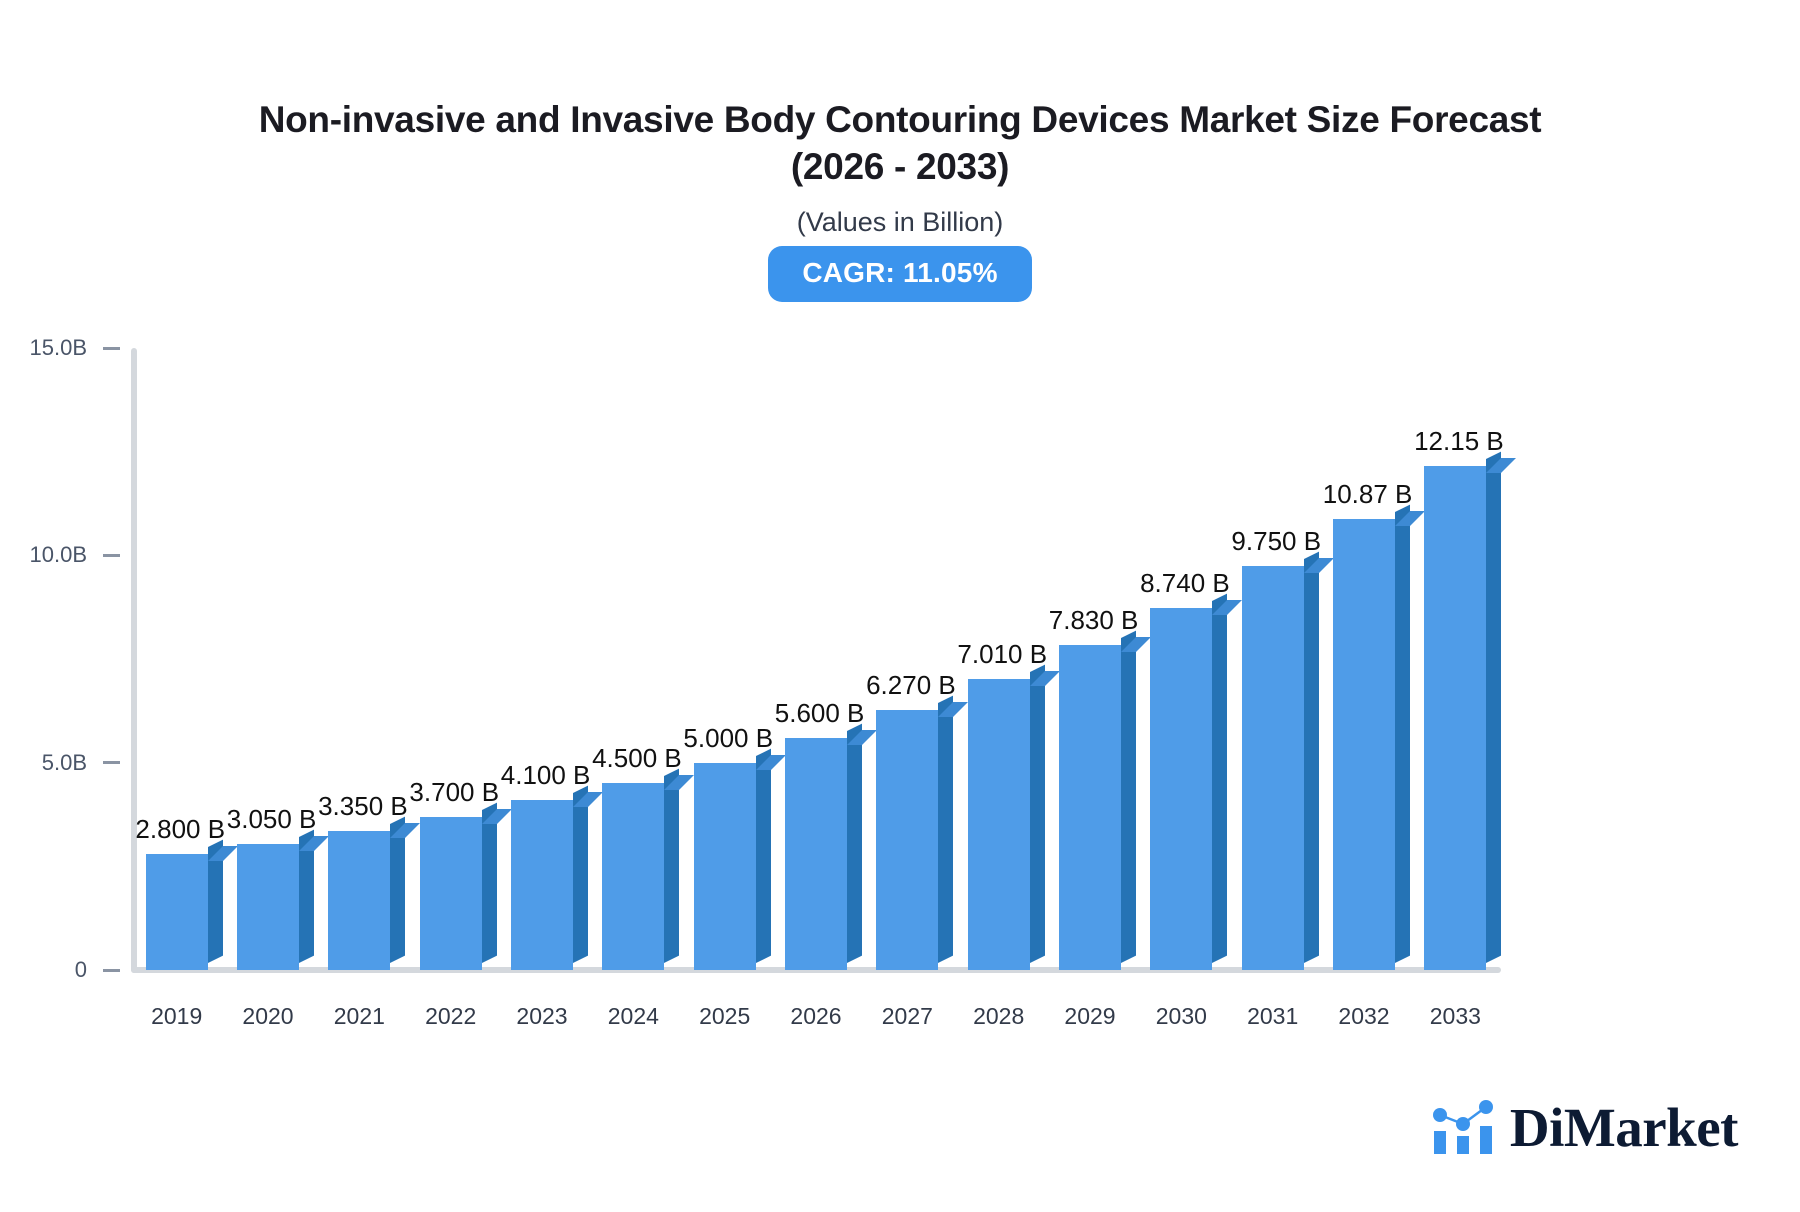 Image resolution: width=1800 pixels, height=1212 pixels. I want to click on bar-value-label: 3.050 B, so click(271, 818).